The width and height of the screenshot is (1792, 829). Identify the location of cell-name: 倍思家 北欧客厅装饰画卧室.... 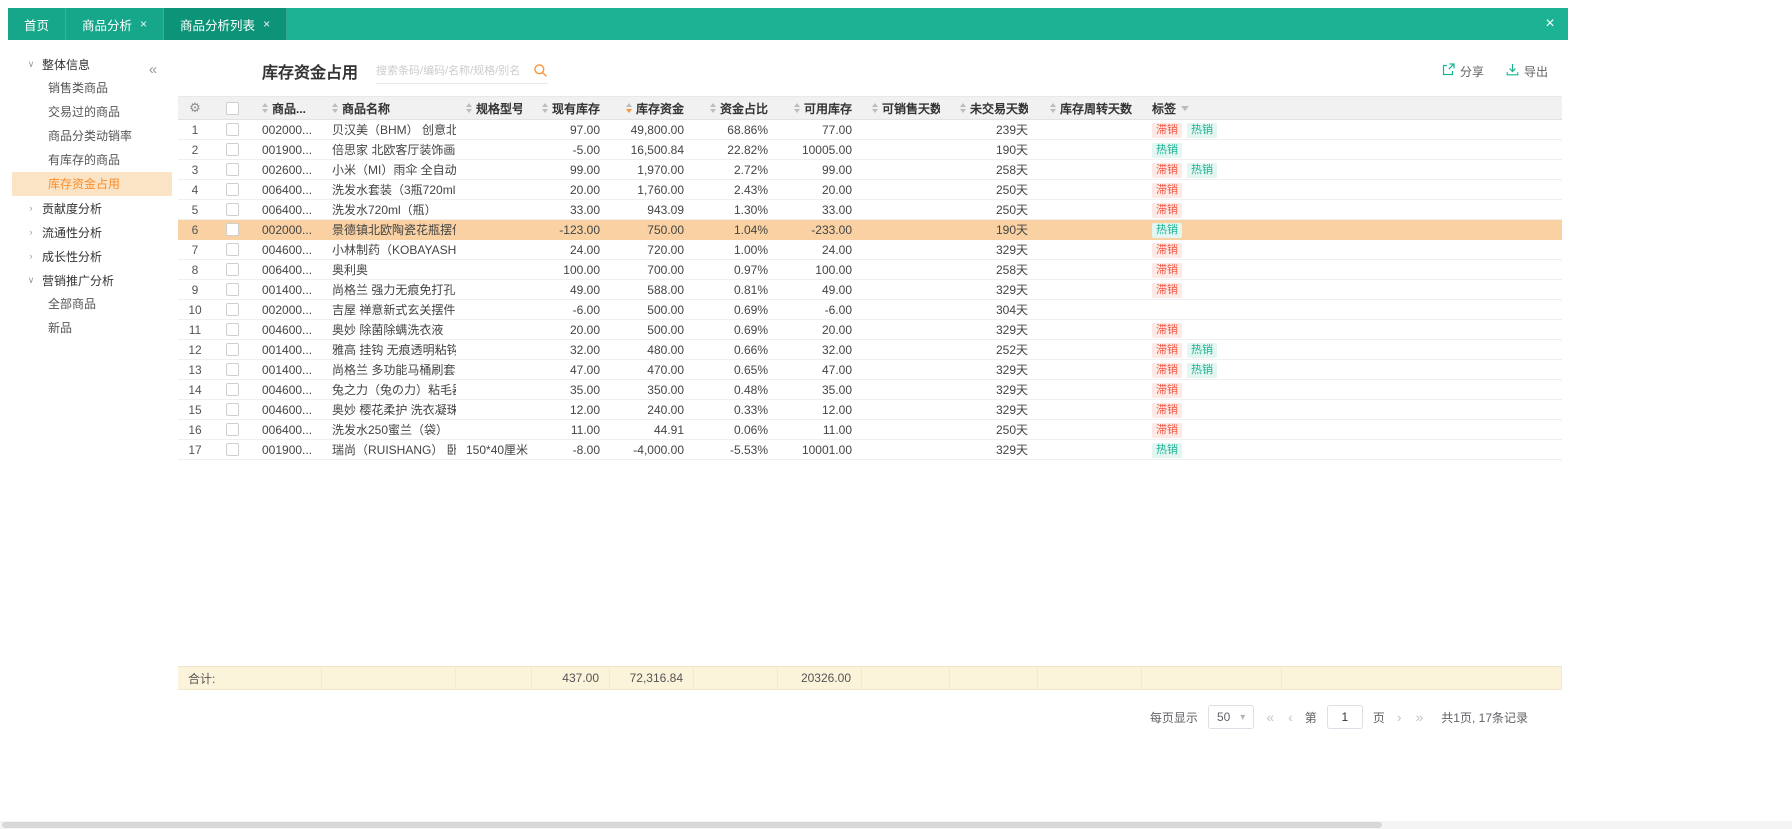
(394, 150).